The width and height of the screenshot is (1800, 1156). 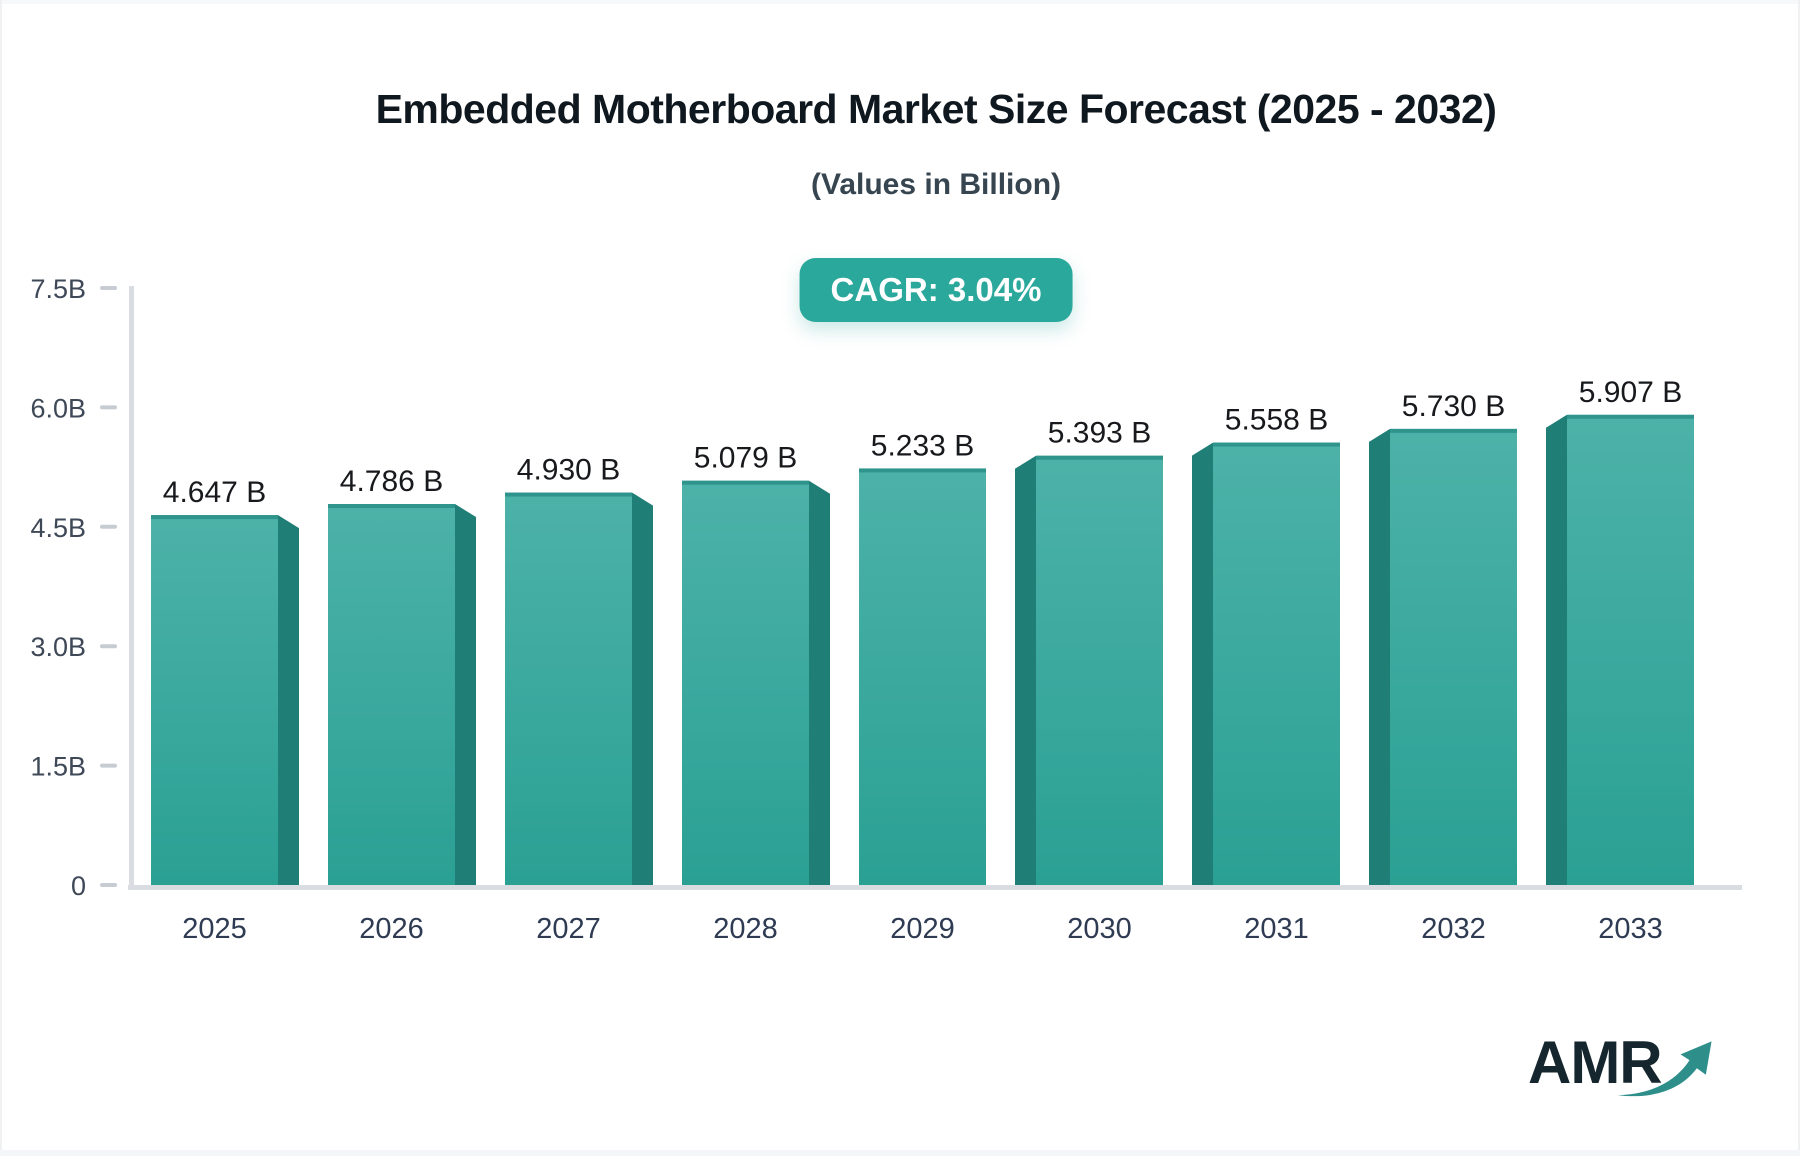 What do you see at coordinates (214, 929) in the screenshot?
I see `x-tick-label-2025: 2025` at bounding box center [214, 929].